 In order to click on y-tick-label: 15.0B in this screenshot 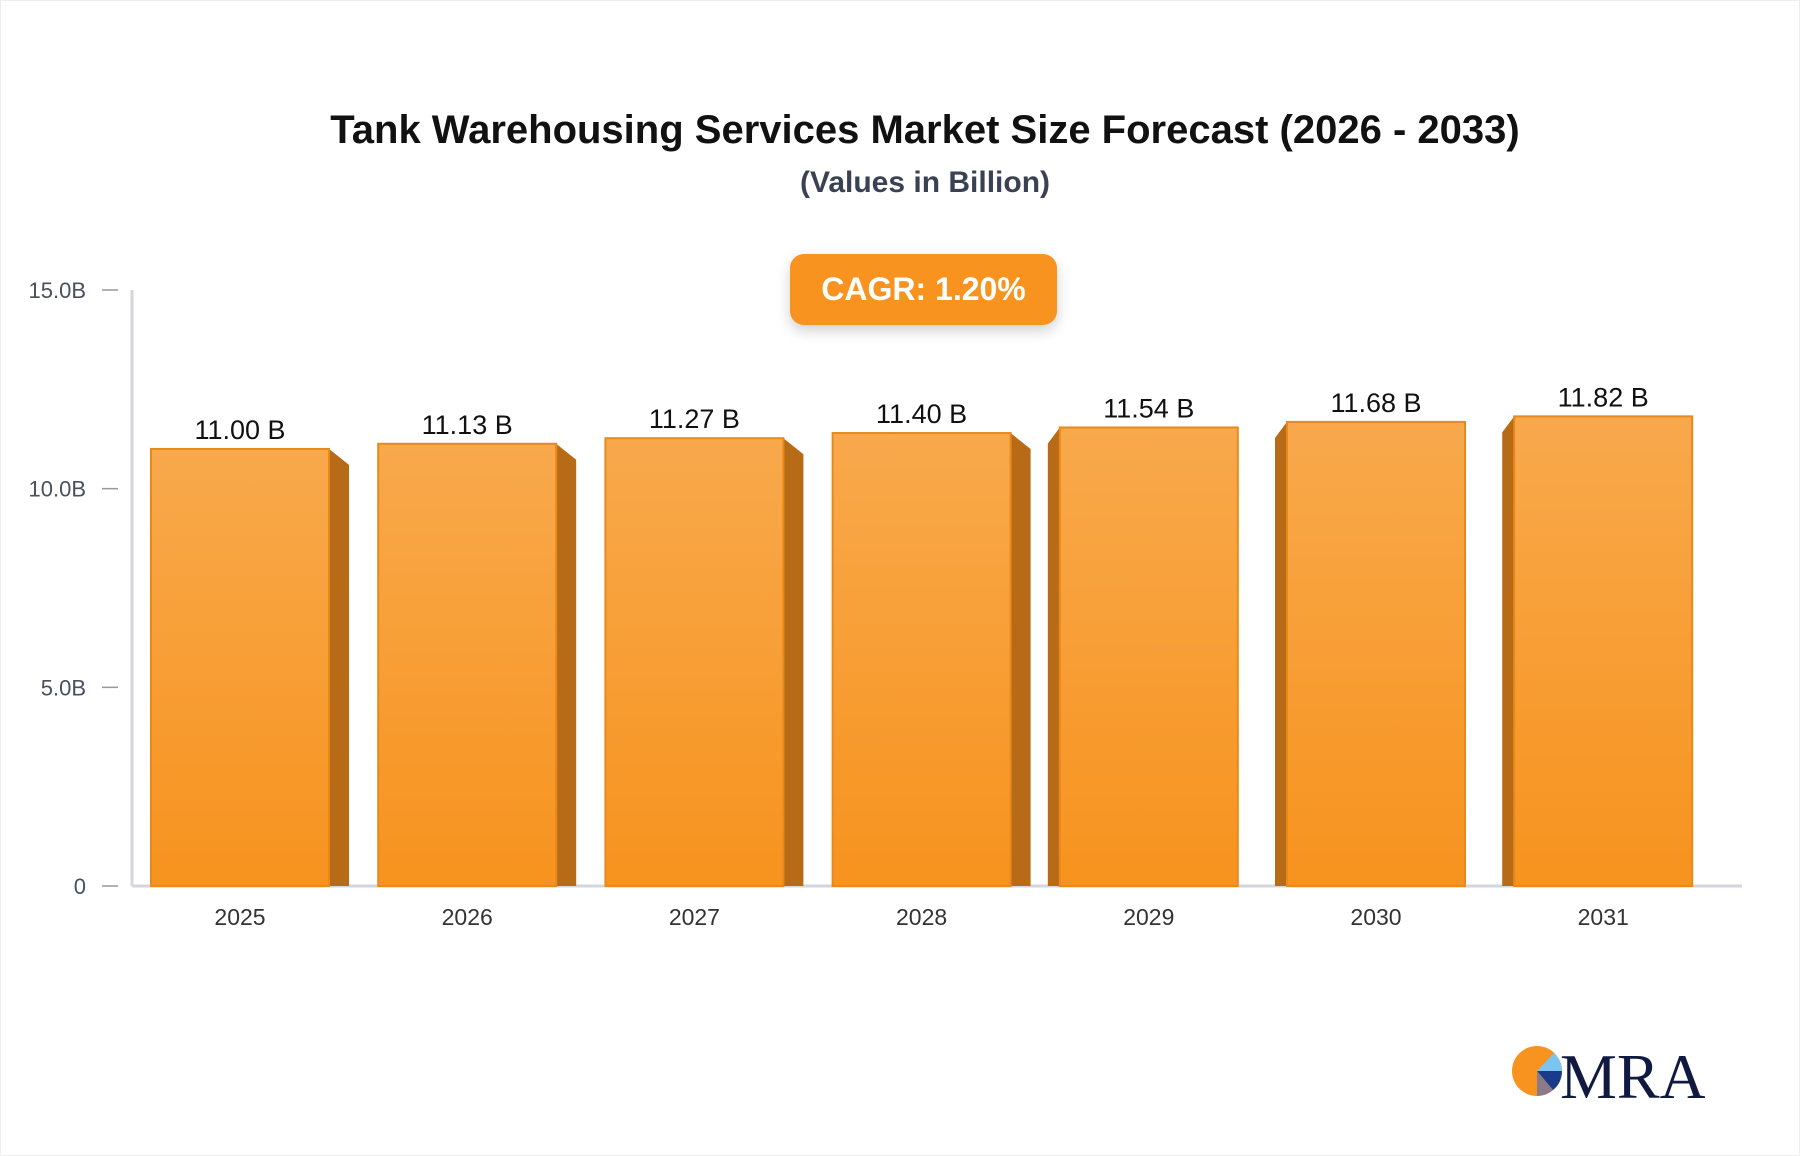, I will do `click(58, 290)`.